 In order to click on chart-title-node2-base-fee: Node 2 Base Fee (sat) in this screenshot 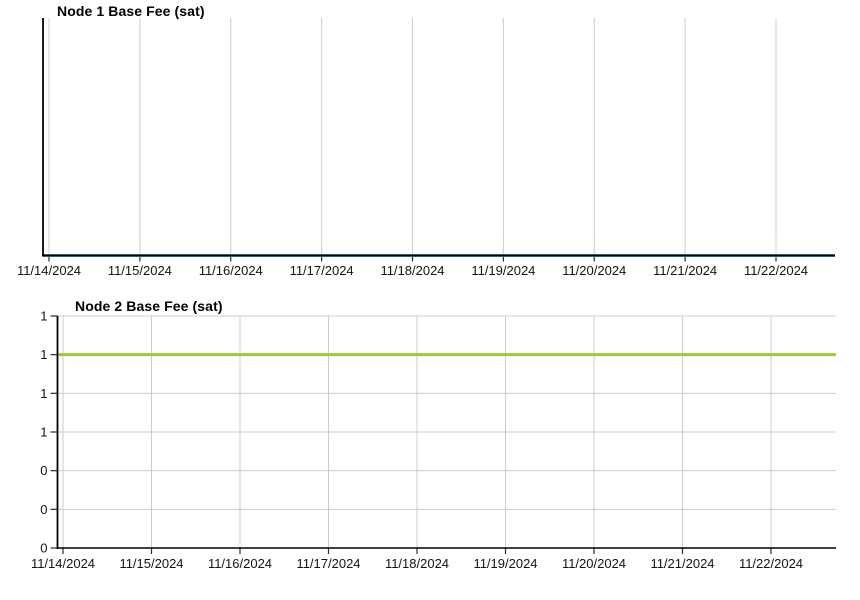, I will do `click(149, 306)`.